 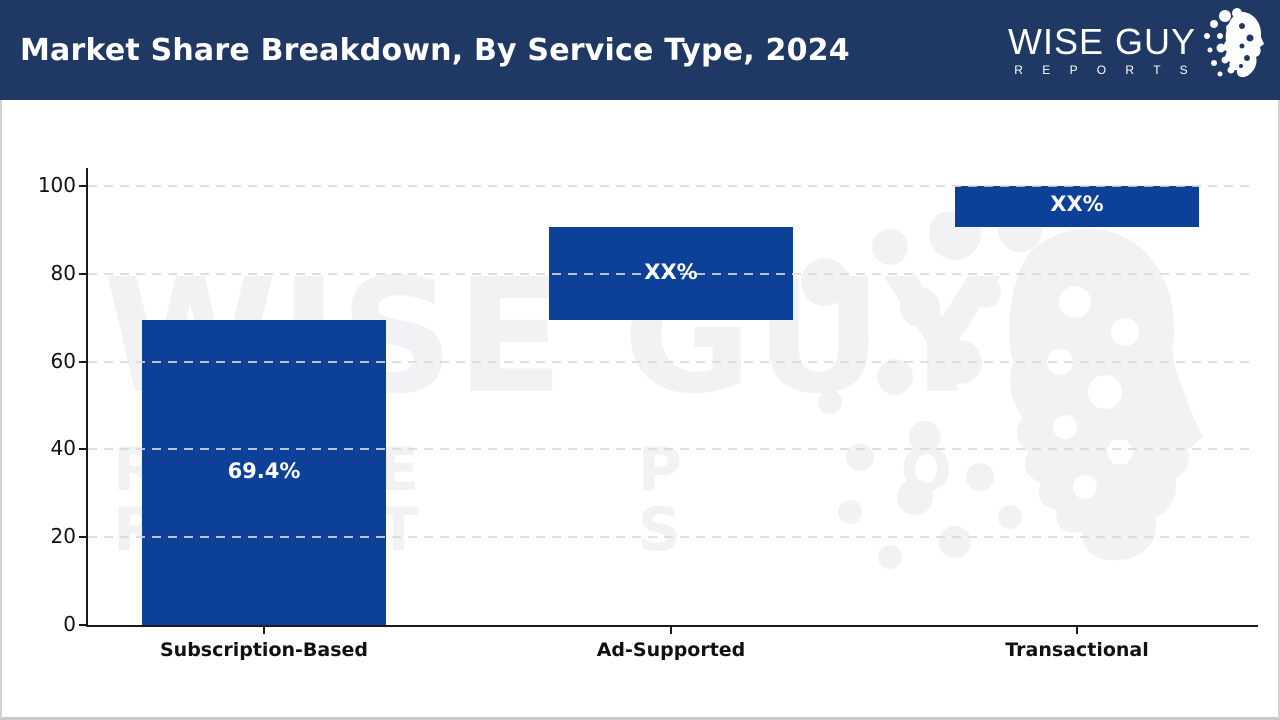 I want to click on y-tick-label-100: 100, so click(x=56, y=185).